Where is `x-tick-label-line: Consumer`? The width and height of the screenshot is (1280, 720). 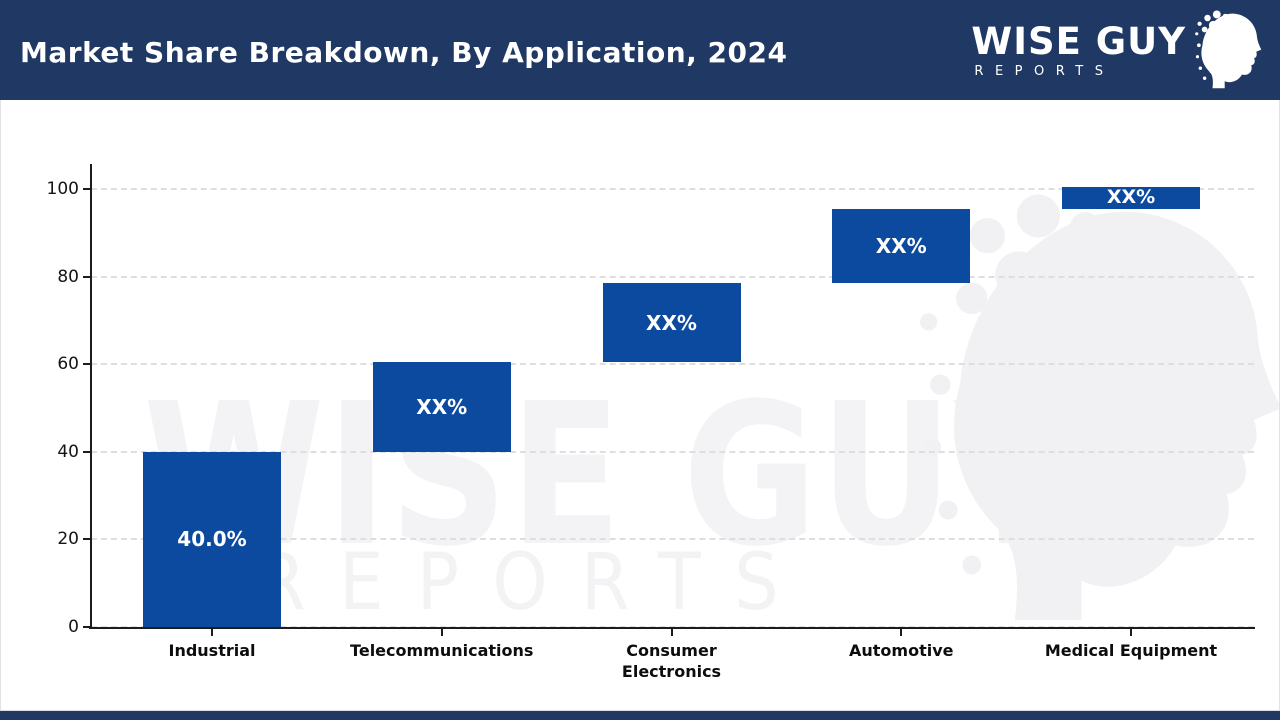
x-tick-label-line: Consumer is located at coordinates (671, 650).